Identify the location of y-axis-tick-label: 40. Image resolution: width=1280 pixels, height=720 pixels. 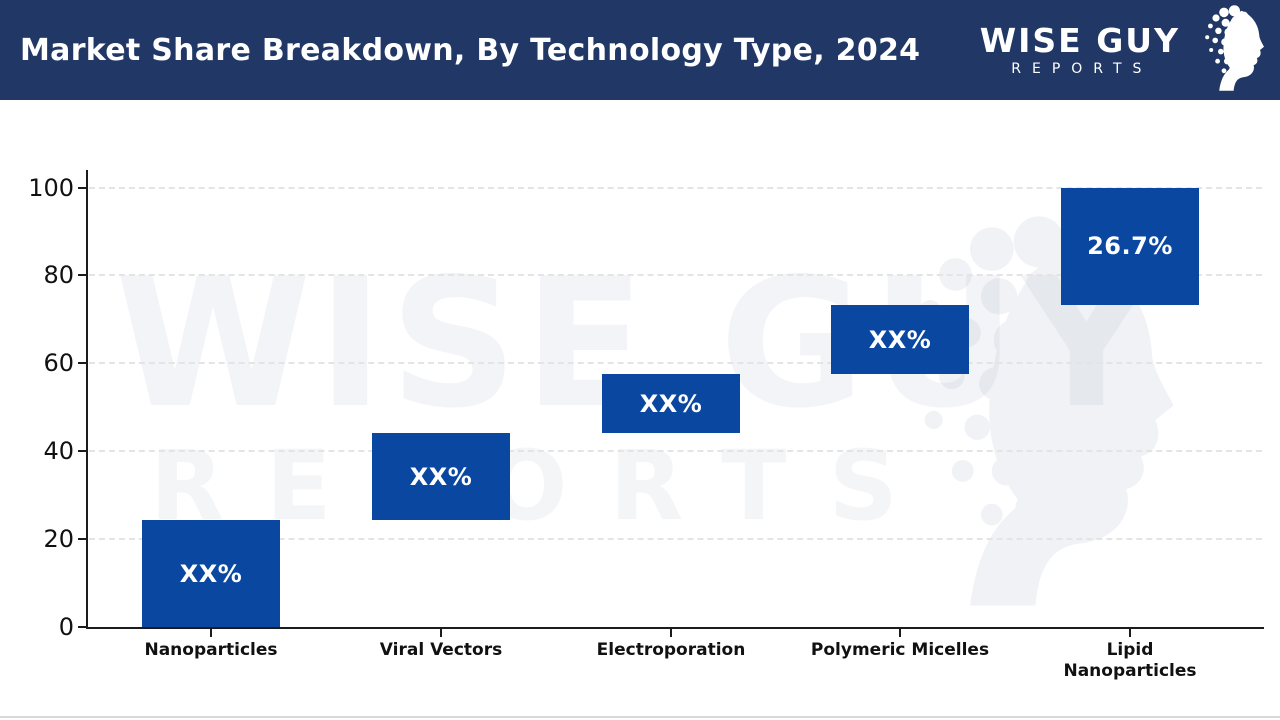
(58, 451).